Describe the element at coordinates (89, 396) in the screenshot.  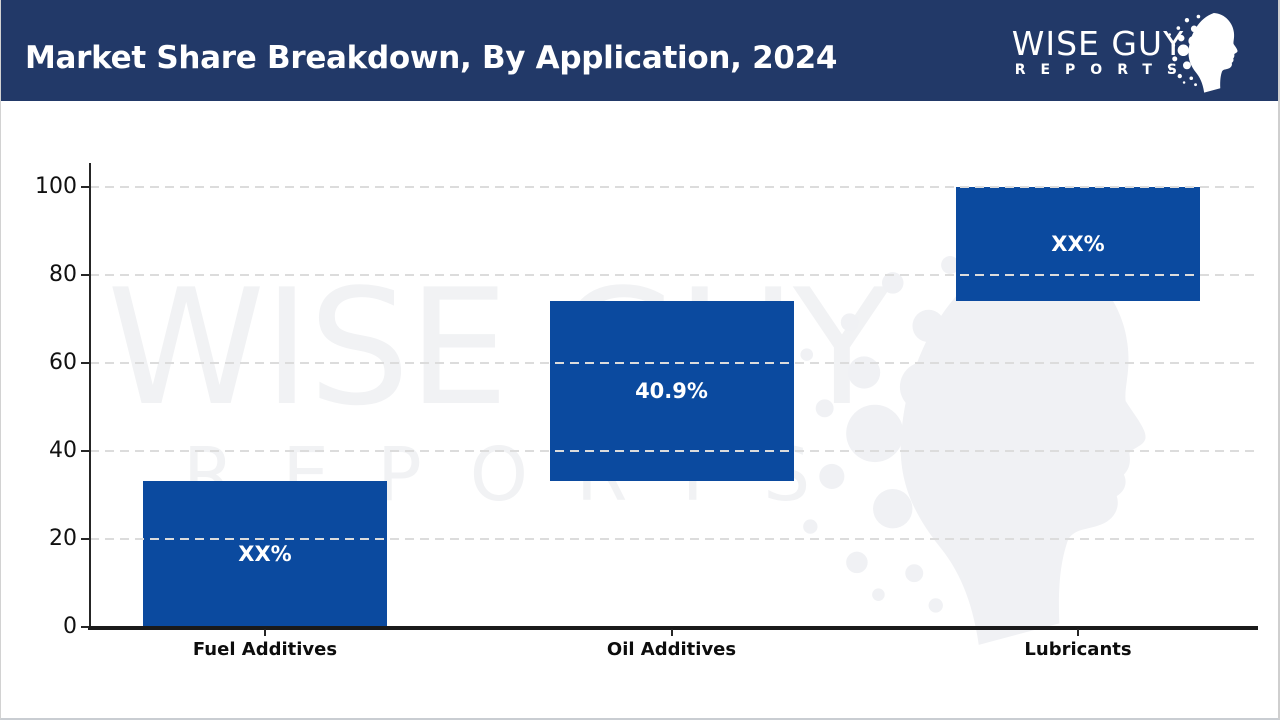
I see `y-axis-line` at that location.